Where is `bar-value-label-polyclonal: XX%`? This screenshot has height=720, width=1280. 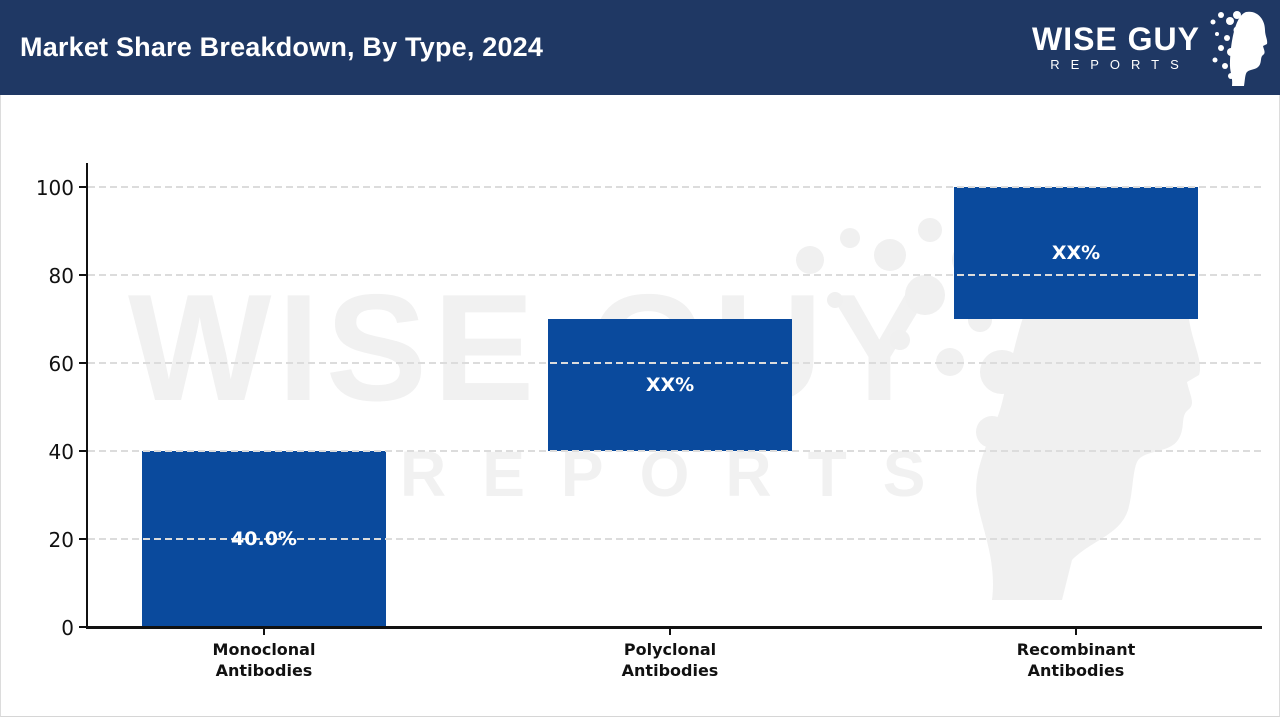 bar-value-label-polyclonal: XX% is located at coordinates (670, 385).